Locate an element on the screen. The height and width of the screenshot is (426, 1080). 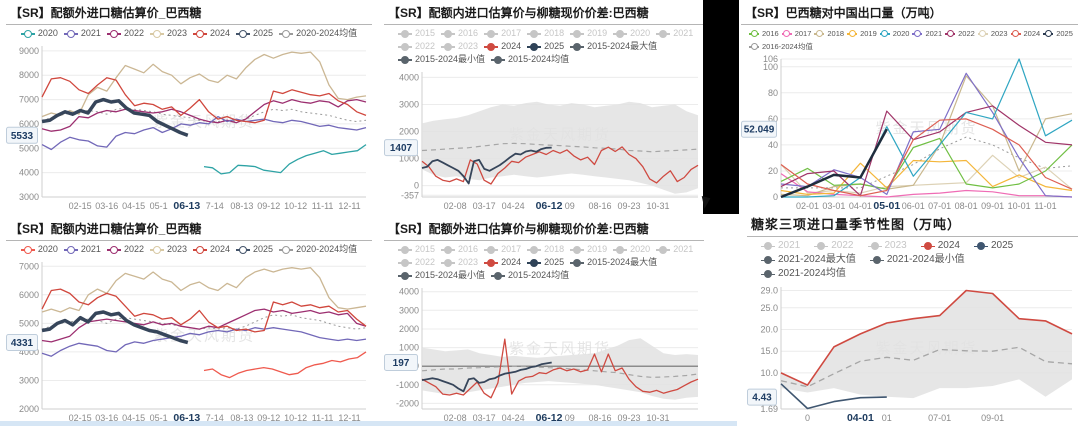
legend-label: 2025 is located at coordinates (263, 33).